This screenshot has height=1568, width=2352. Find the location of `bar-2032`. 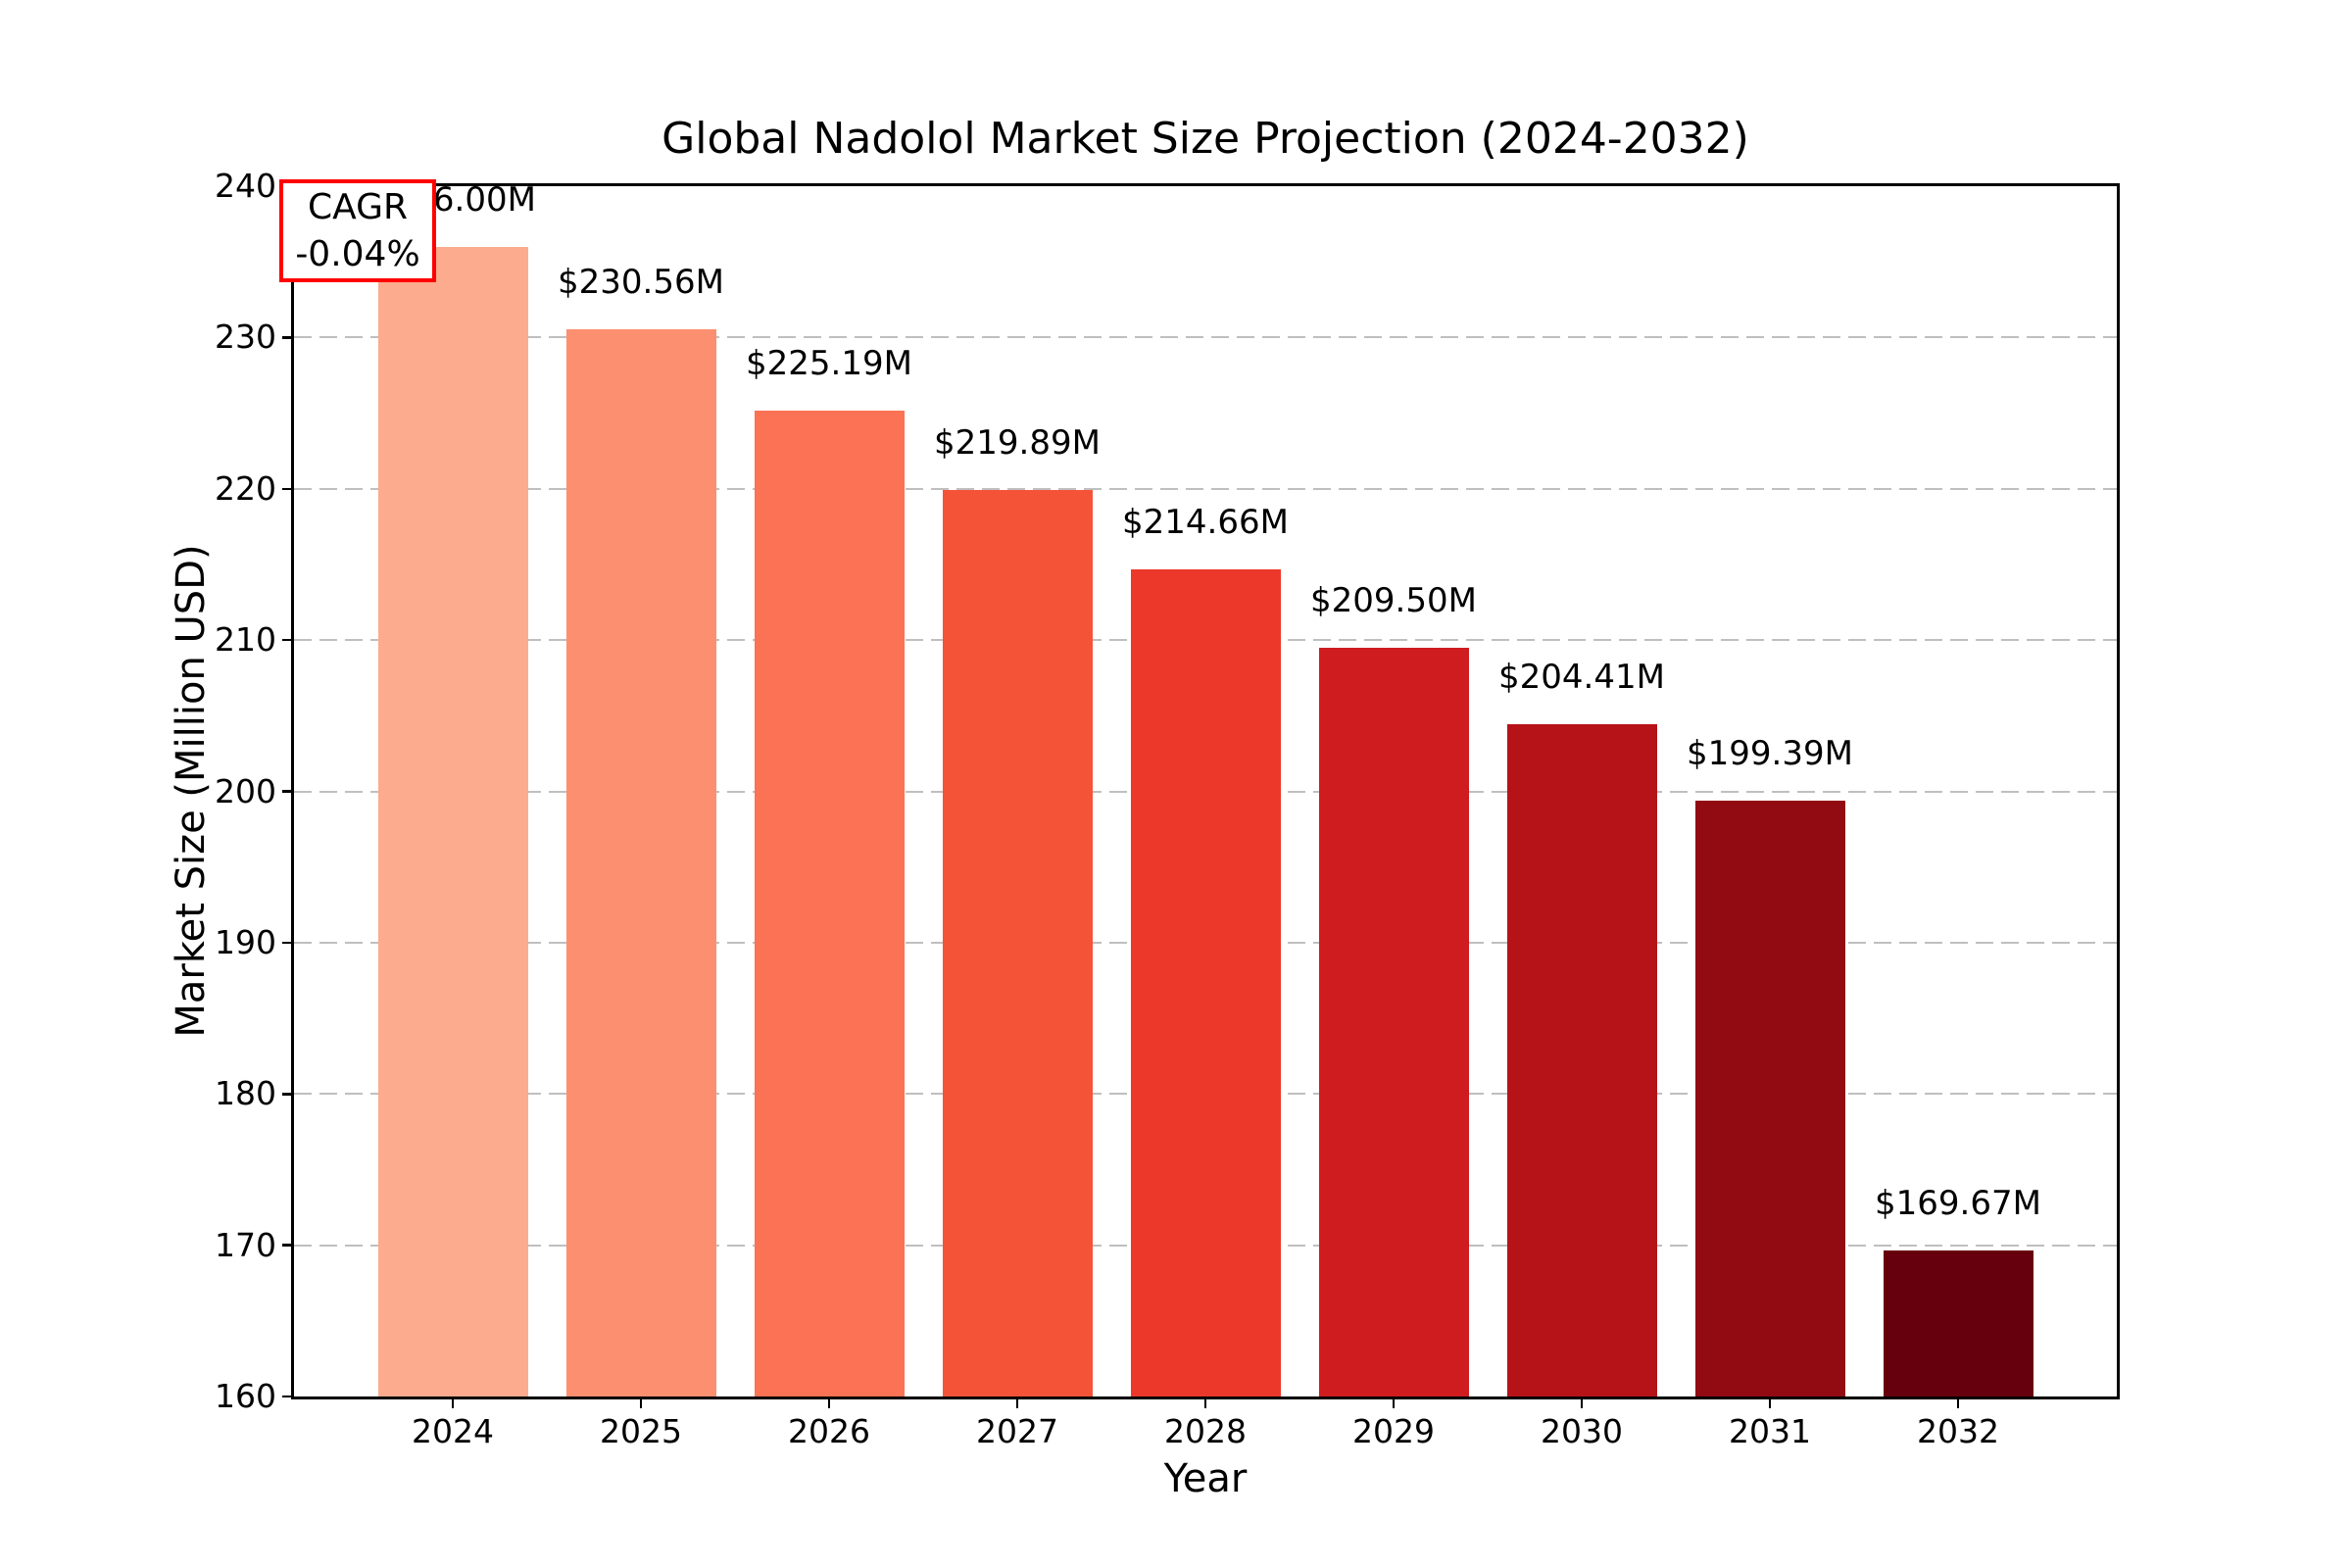

bar-2032 is located at coordinates (1958, 1323).